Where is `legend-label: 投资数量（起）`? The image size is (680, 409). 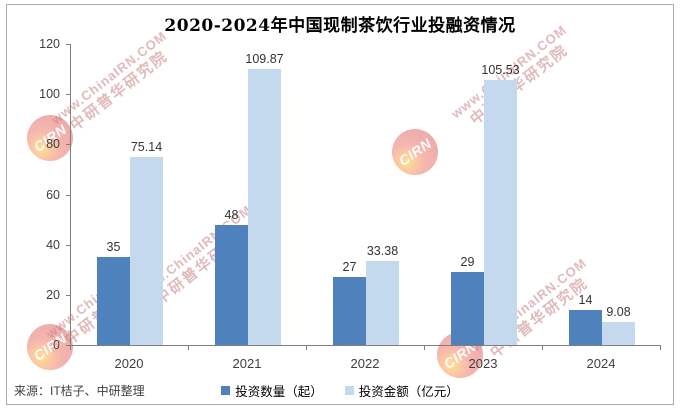 legend-label: 投资数量（起） is located at coordinates (279, 392).